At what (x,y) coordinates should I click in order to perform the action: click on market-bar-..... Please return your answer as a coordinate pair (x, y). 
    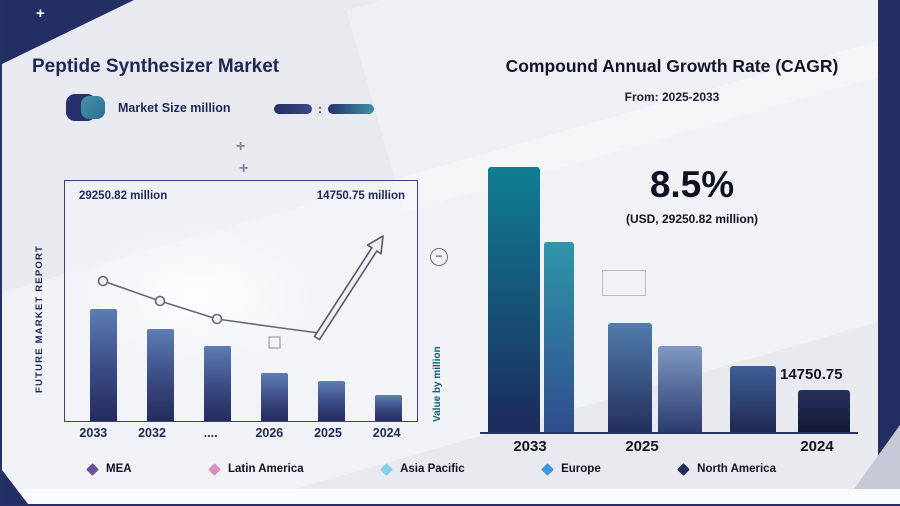
    Looking at the image, I should click on (217, 383).